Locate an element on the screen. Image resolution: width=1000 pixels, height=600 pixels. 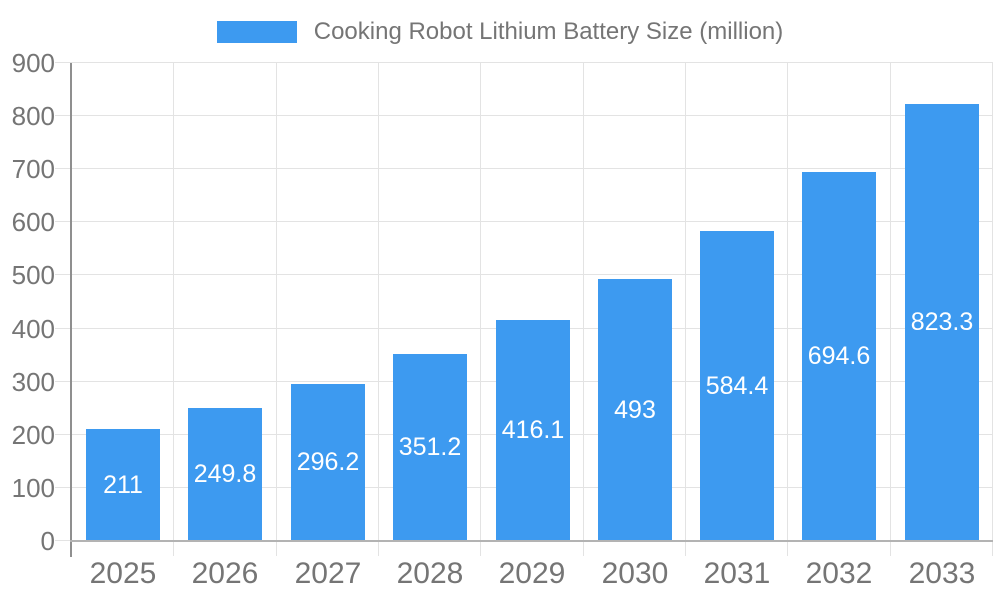
x-tick-label: 2025 is located at coordinates (123, 573).